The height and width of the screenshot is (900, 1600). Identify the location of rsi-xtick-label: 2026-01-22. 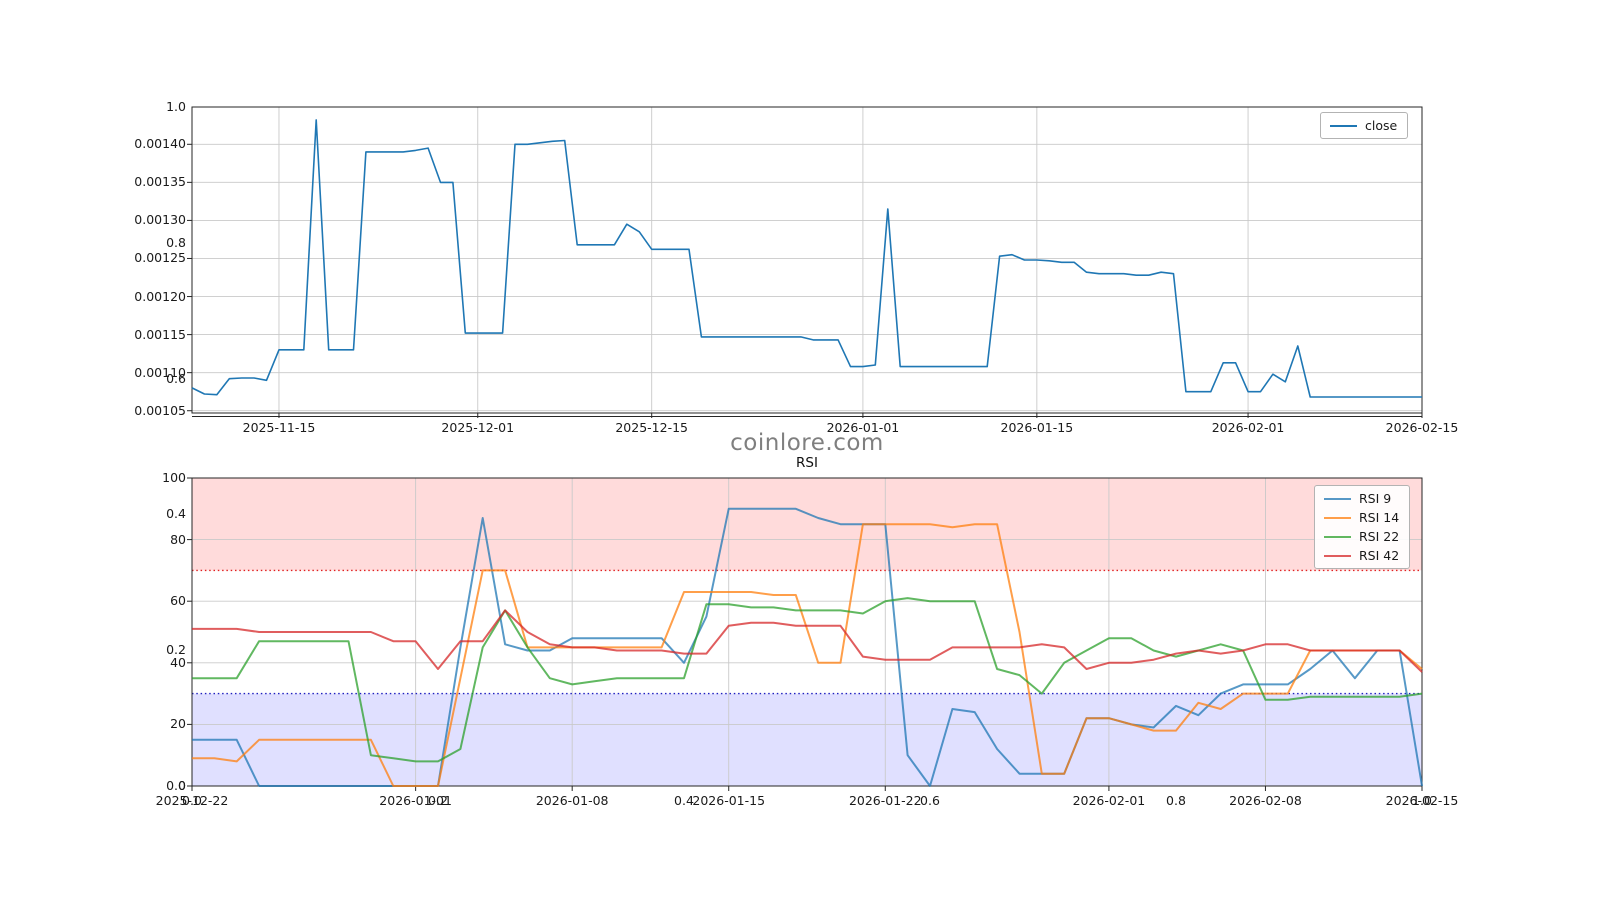
(885, 800).